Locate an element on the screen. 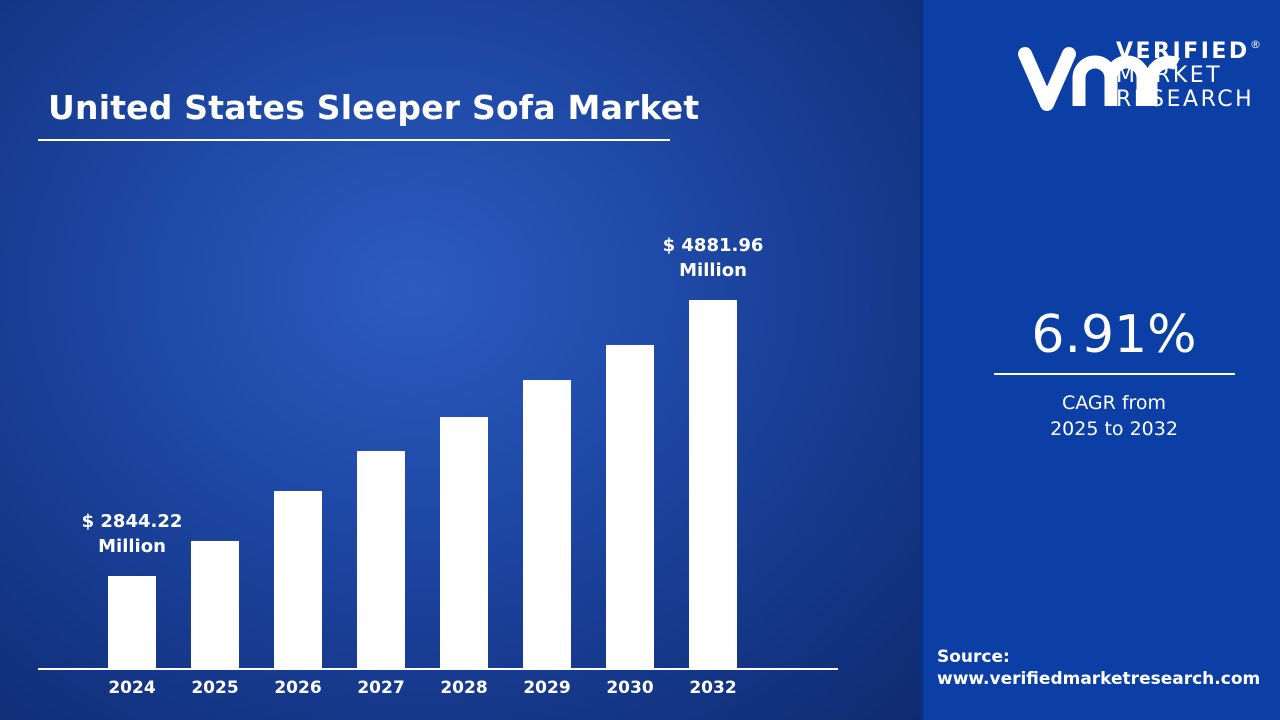 The width and height of the screenshot is (1280, 720). cagr-label-line-1: CAGR from is located at coordinates (1114, 403).